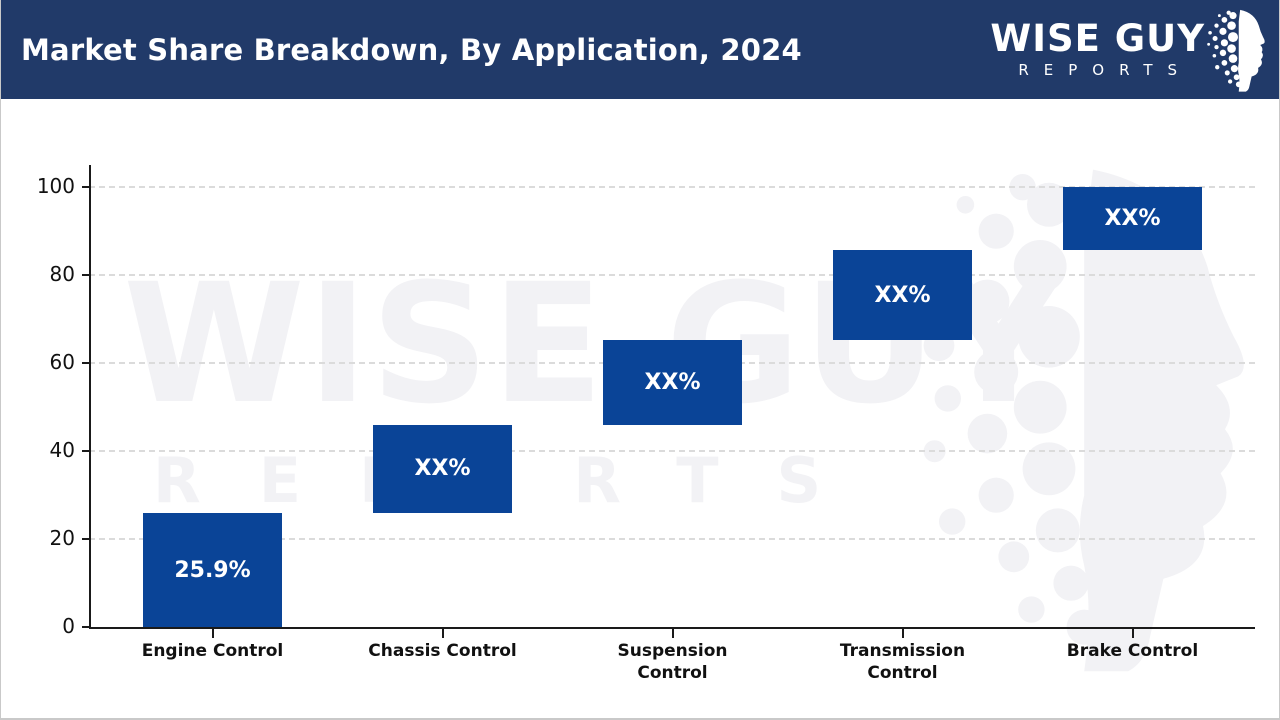  I want to click on y-tick-label: 60, so click(62, 362).